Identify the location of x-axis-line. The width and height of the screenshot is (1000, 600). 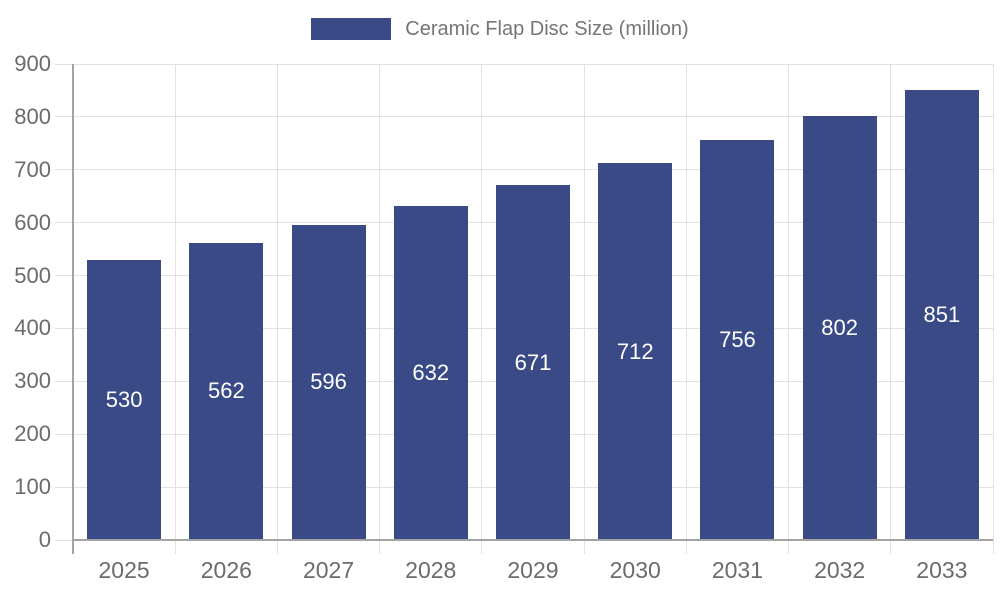
(533, 540).